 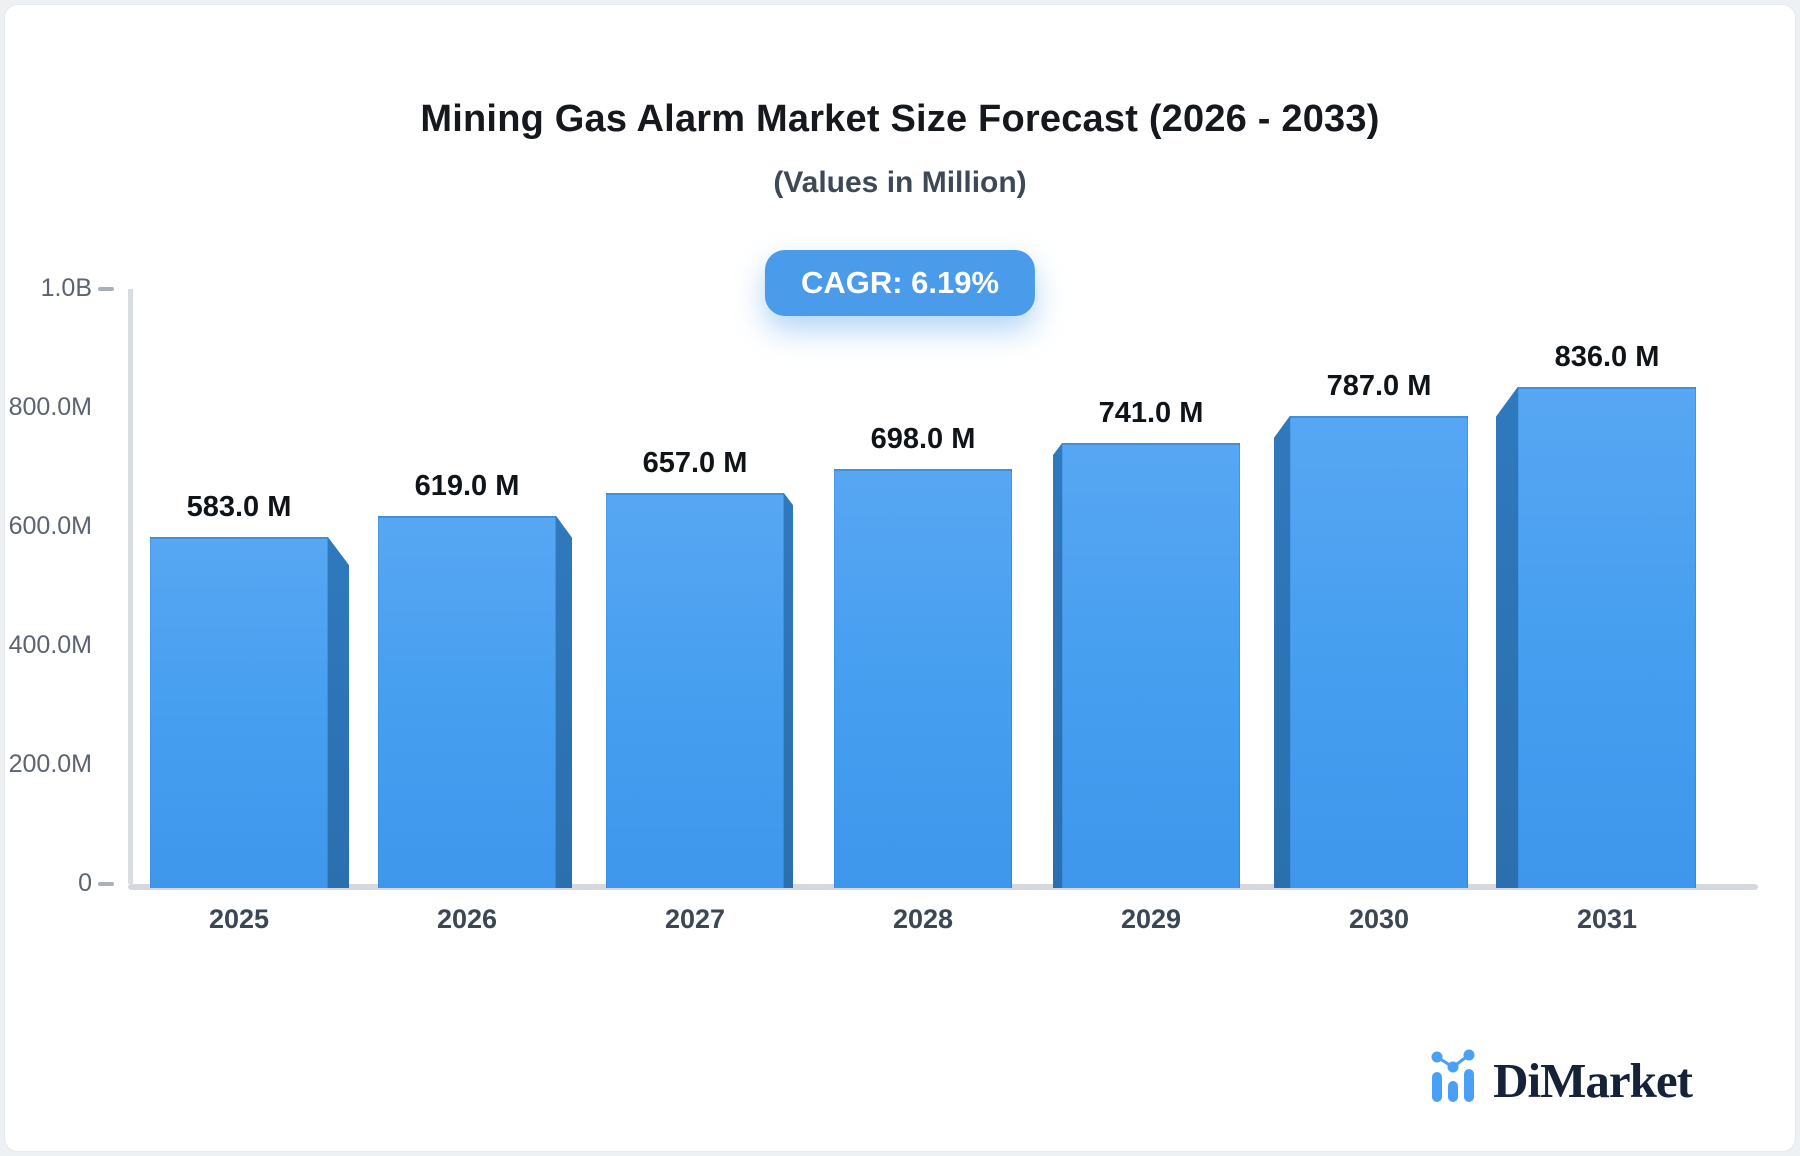 I want to click on bar-value-label: 583.0 M, so click(x=239, y=507).